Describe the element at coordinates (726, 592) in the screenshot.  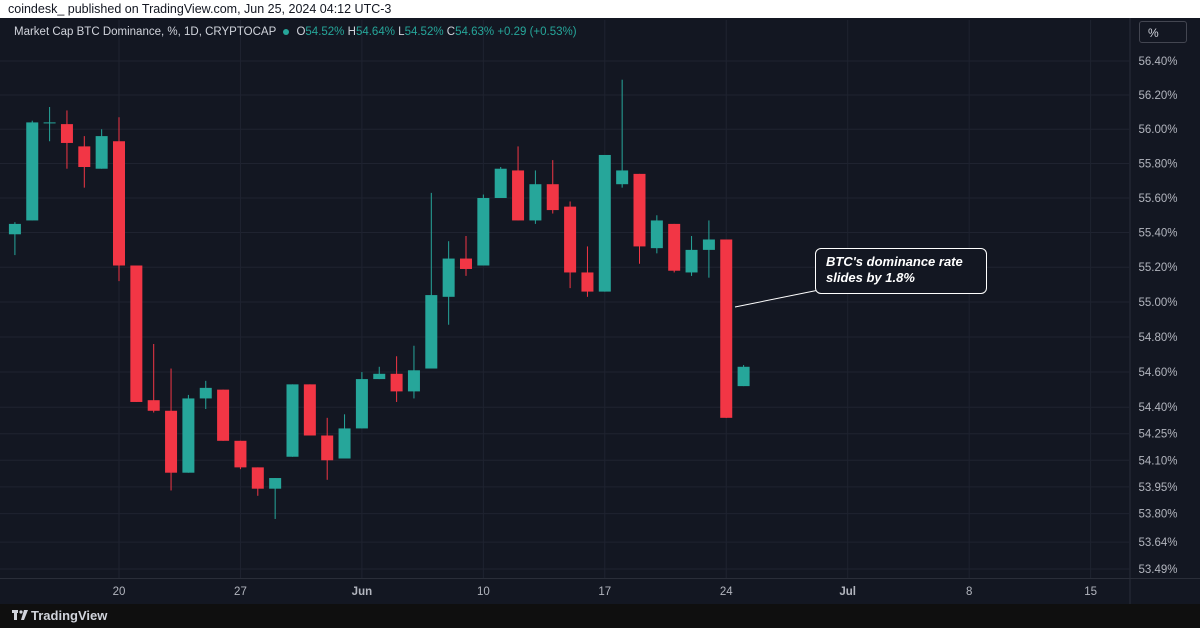
I see `x-tick-label: 24` at that location.